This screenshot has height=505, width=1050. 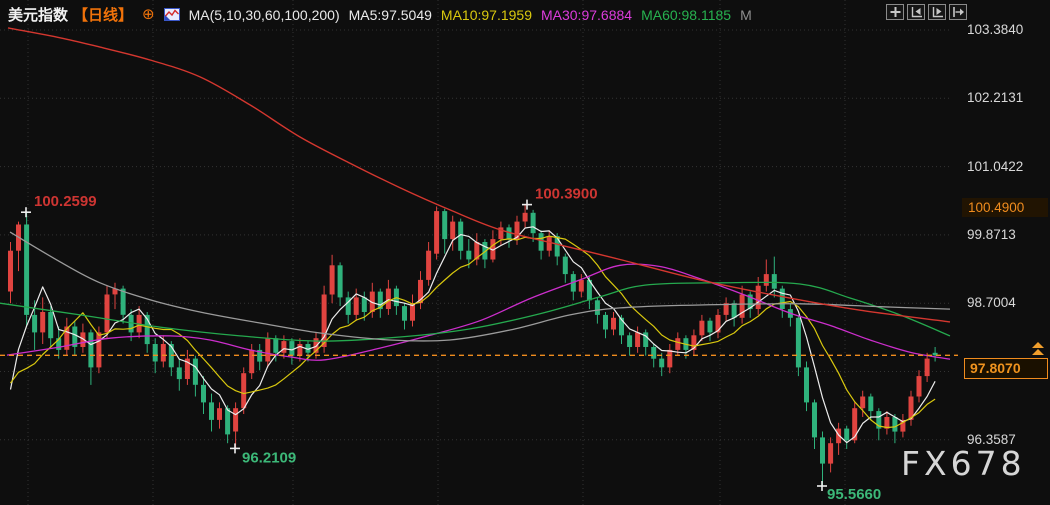 I want to click on axis-tick-label: 96.3587, so click(x=991, y=439).